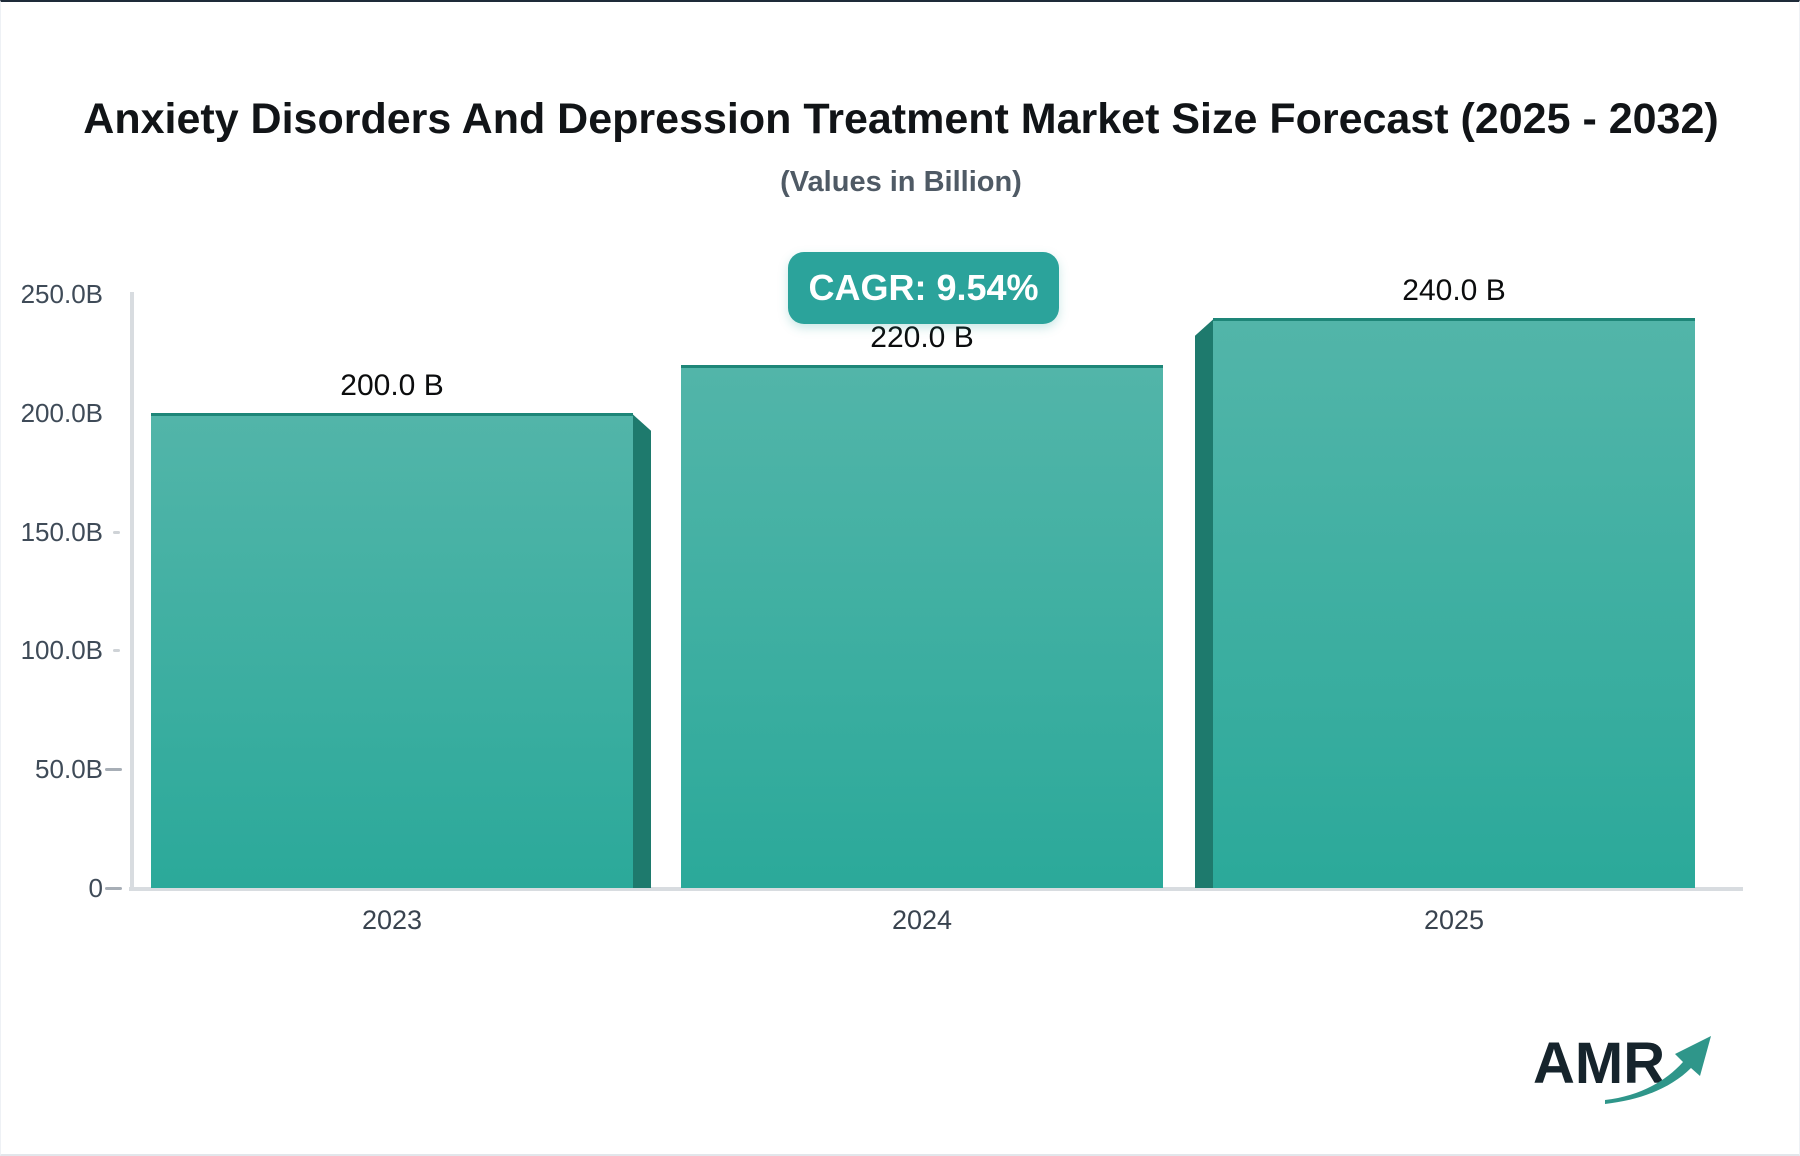  What do you see at coordinates (61, 650) in the screenshot?
I see `y-axis-label: 100.0B` at bounding box center [61, 650].